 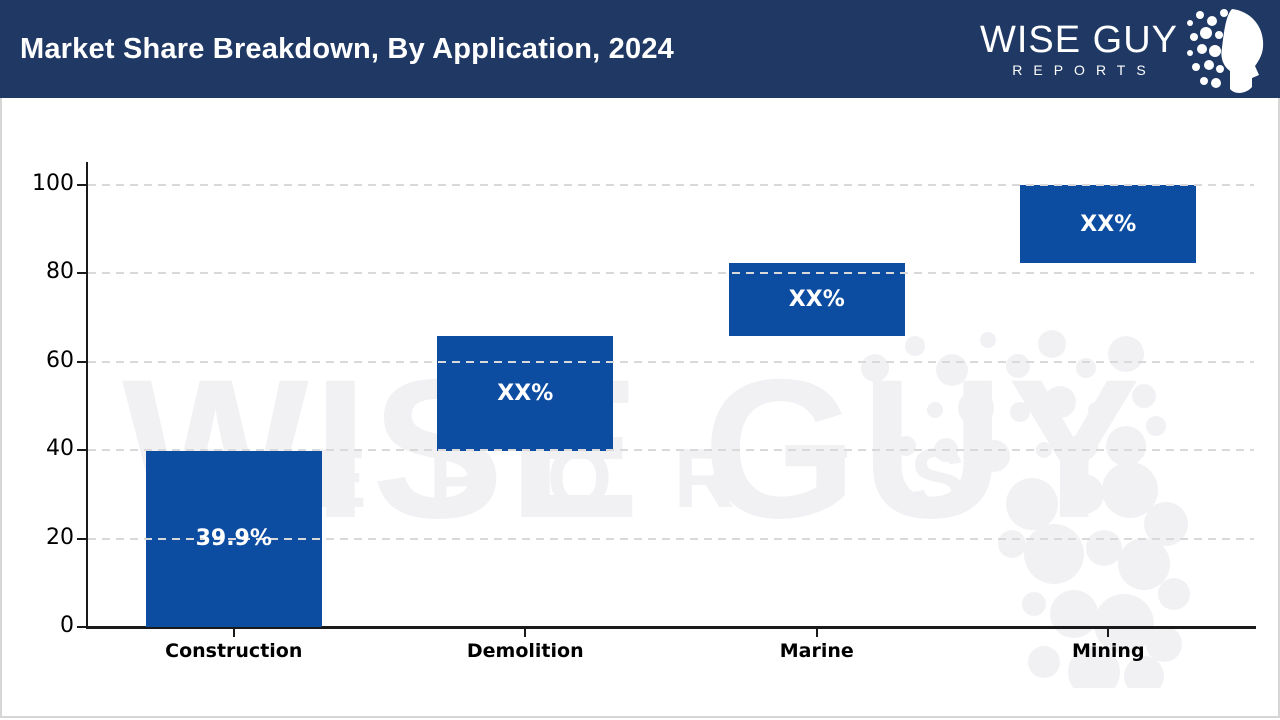 I want to click on y-tick-label-40: 40, so click(x=60, y=449).